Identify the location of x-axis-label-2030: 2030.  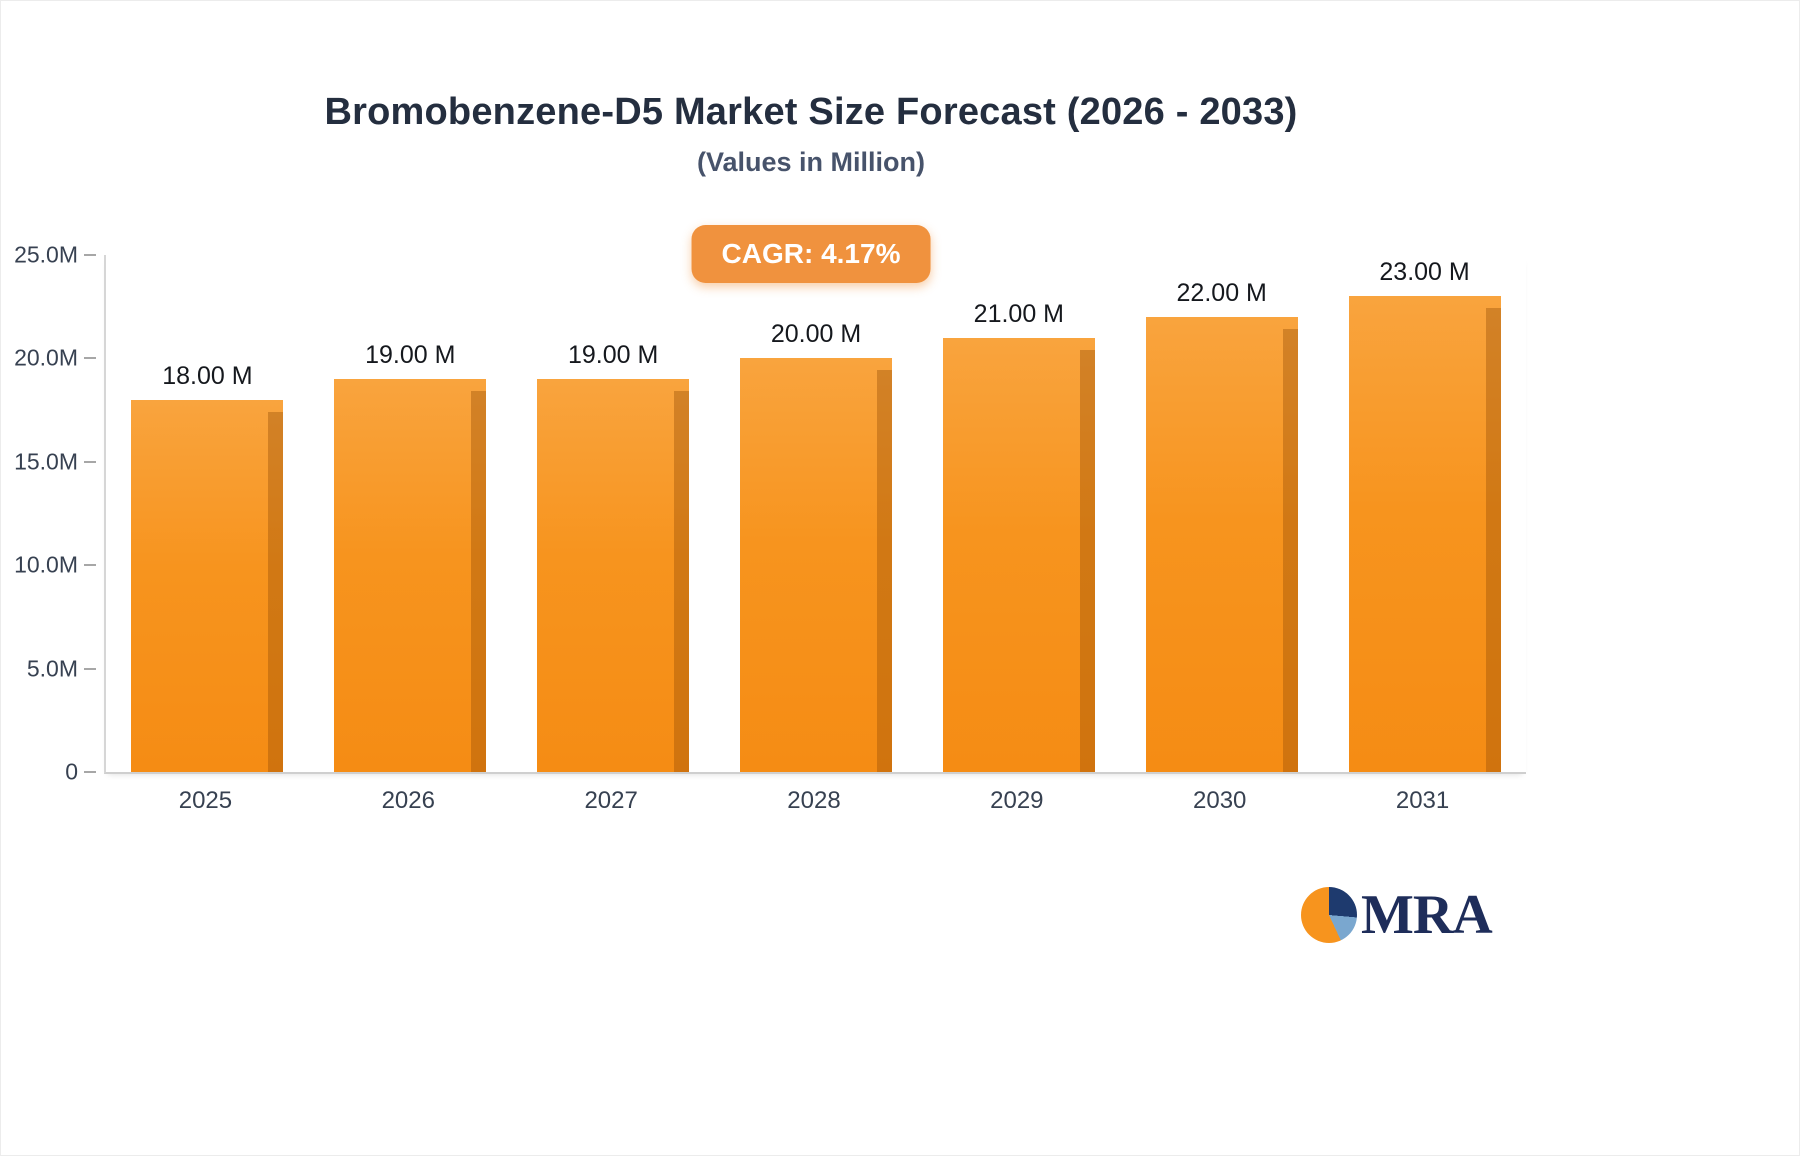
(1220, 800).